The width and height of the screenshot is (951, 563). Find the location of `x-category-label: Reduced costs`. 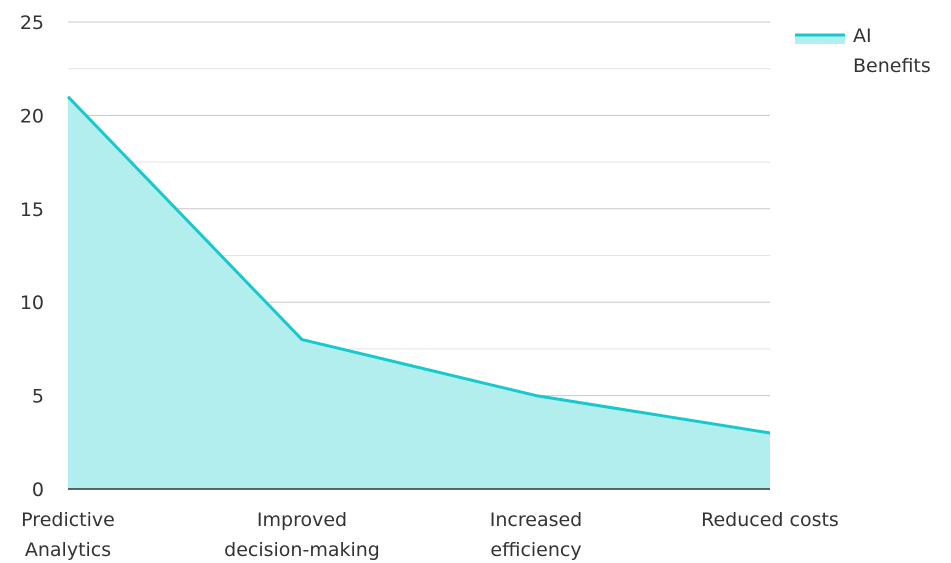

x-category-label: Reduced costs is located at coordinates (770, 520).